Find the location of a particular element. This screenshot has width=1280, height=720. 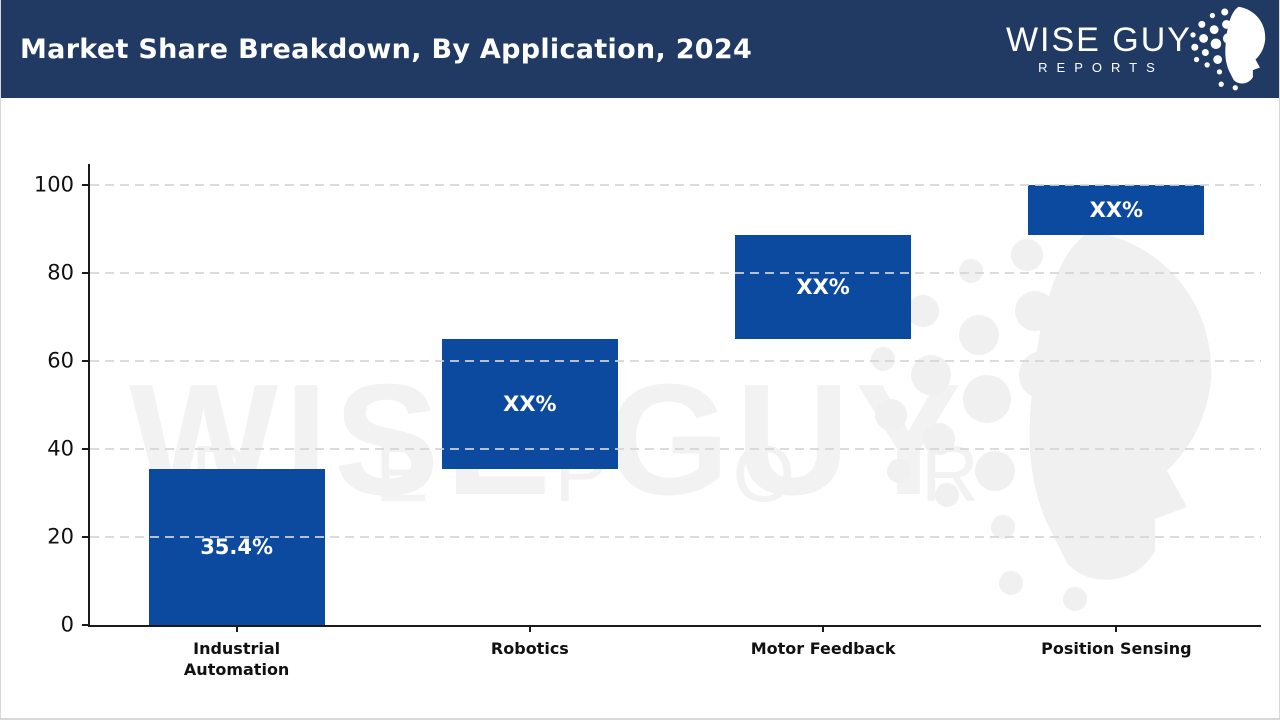

bar-value-label-position-sensing: XX% is located at coordinates (1116, 210).